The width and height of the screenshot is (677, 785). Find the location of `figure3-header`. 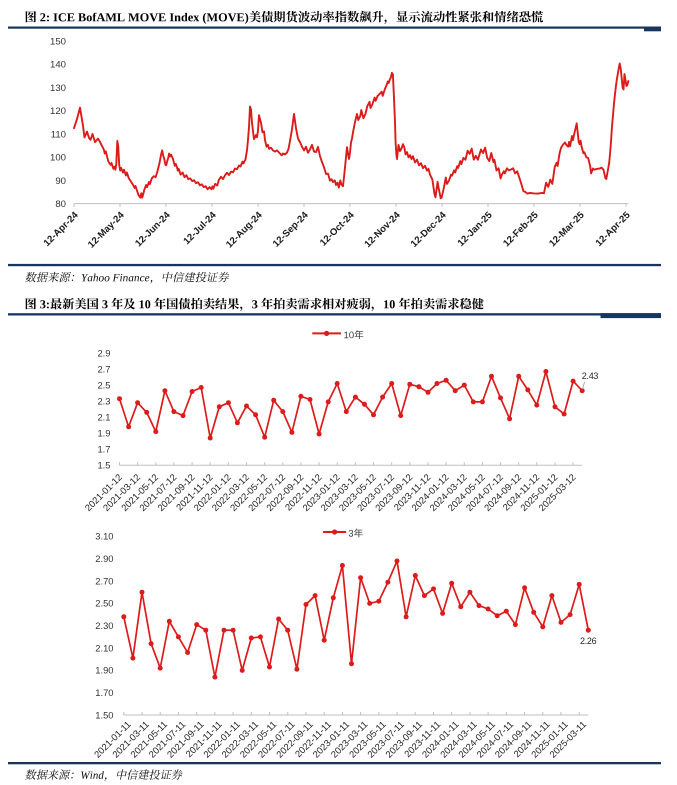

figure3-header is located at coordinates (334, 308).